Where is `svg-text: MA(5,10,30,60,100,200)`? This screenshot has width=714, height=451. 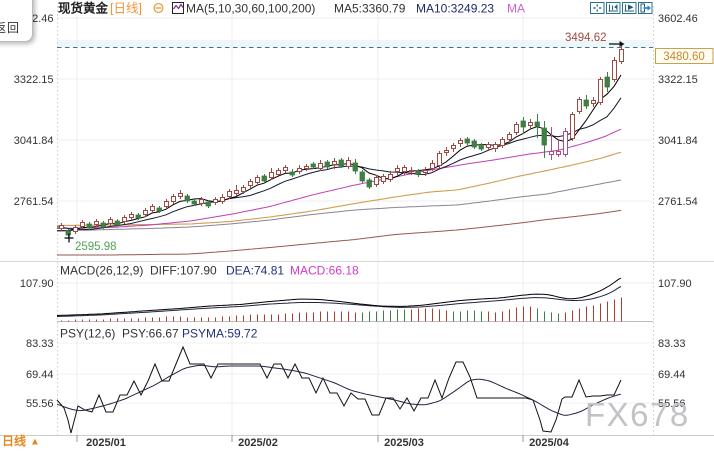 svg-text: MA(5,10,30,60,100,200) is located at coordinates (250, 9).